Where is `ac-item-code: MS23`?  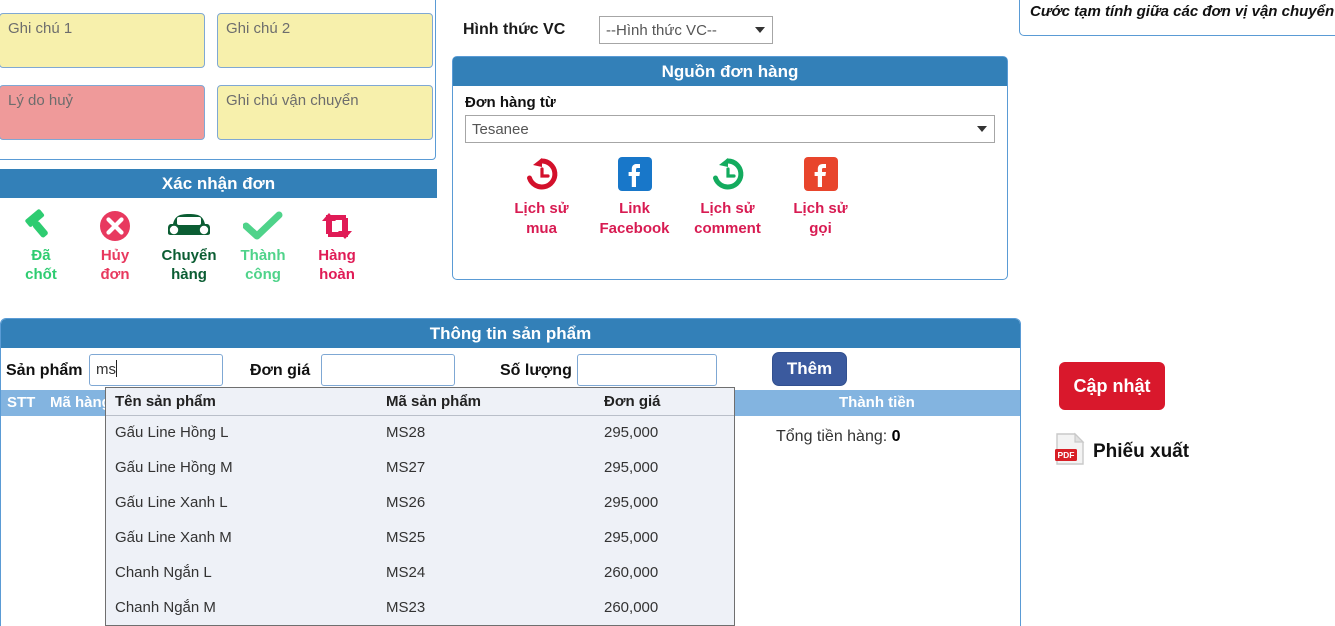
ac-item-code: MS23 is located at coordinates (406, 607).